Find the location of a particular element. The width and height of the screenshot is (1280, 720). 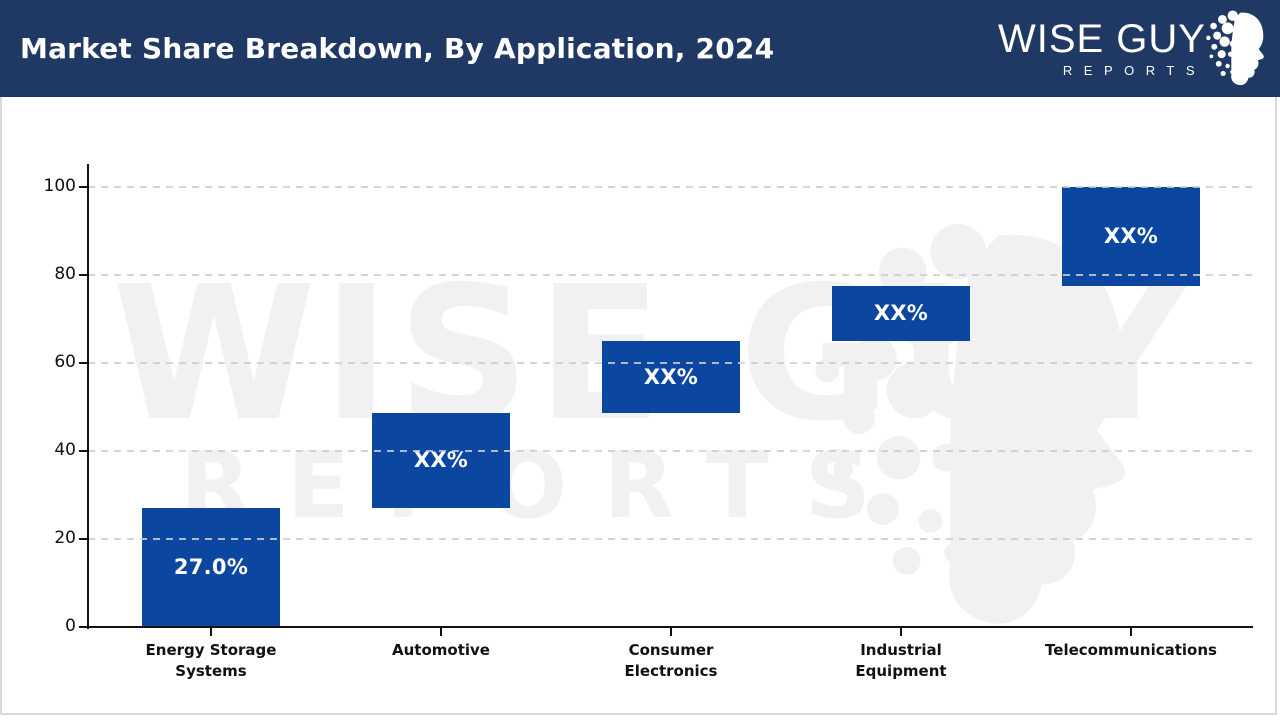

y-tick-label-40: 40 is located at coordinates (65, 449).